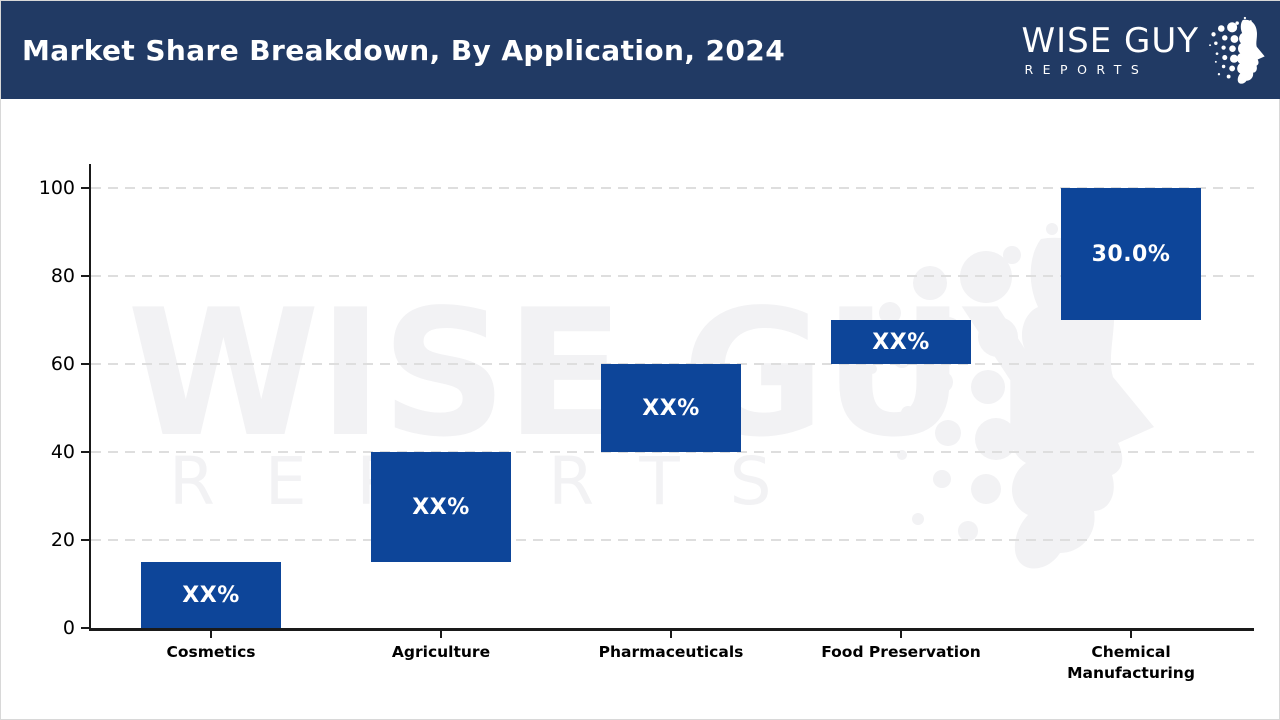 This screenshot has width=1280, height=720. I want to click on wiseguy-logo: WISE GUY REPORTS, so click(1144, 50).